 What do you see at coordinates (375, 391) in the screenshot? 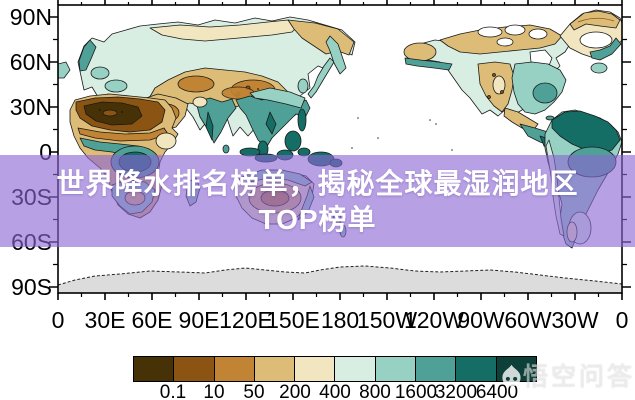
I see `colorbar-tick-800: 800` at bounding box center [375, 391].